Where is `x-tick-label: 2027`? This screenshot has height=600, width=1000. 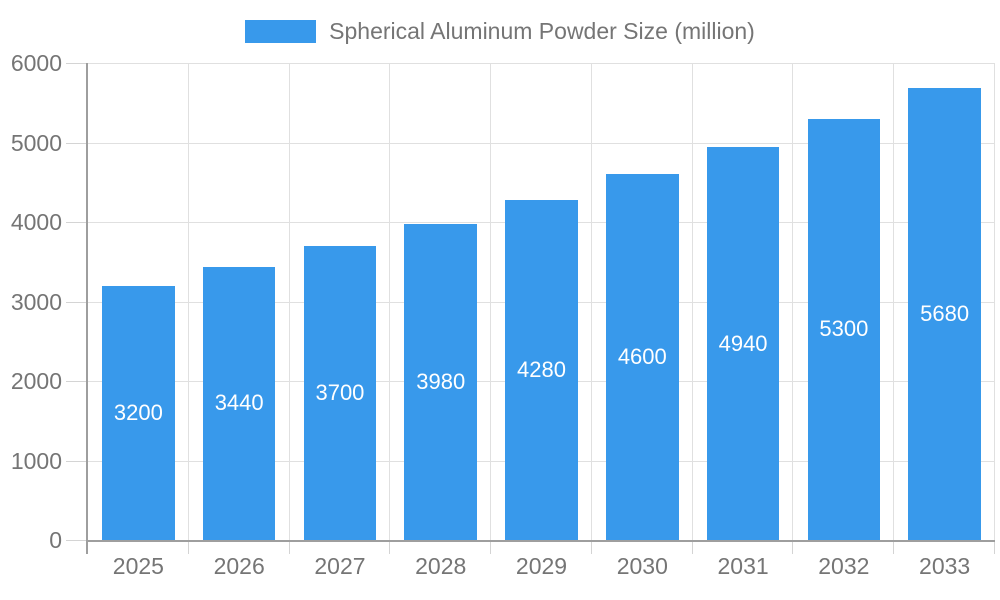
x-tick-label: 2027 is located at coordinates (340, 566).